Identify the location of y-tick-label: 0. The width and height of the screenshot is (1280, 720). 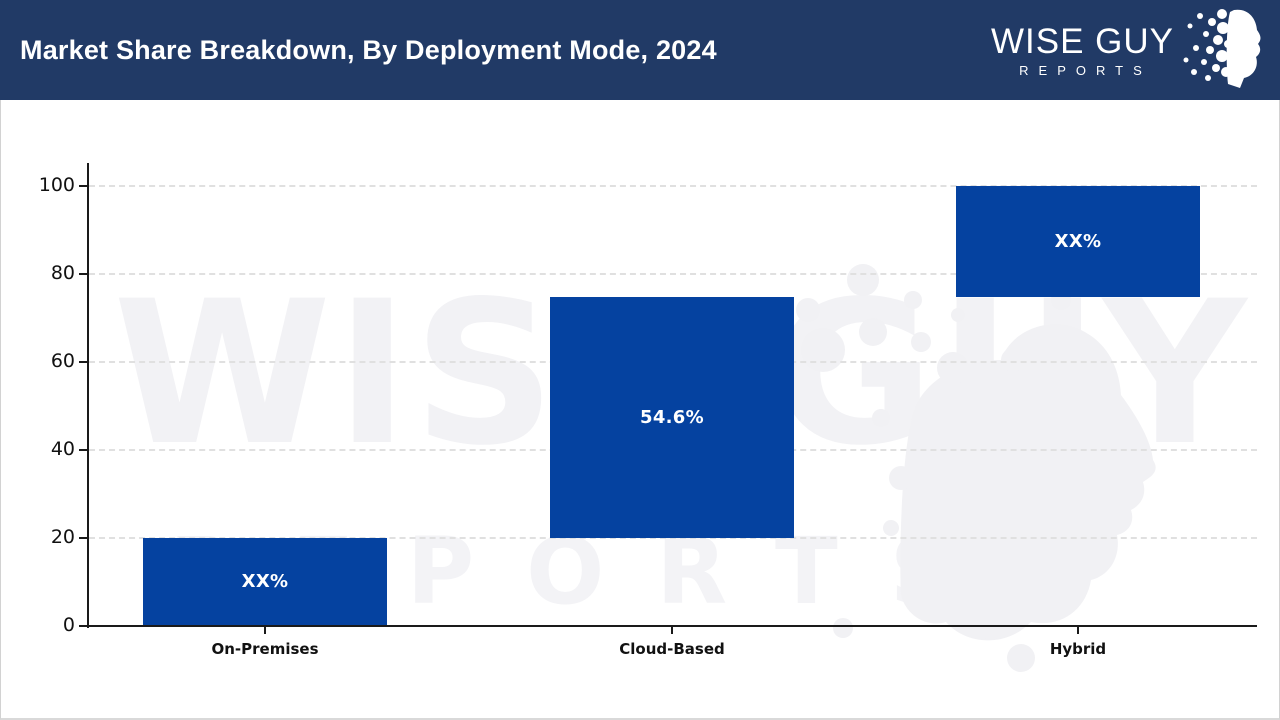
(68, 625).